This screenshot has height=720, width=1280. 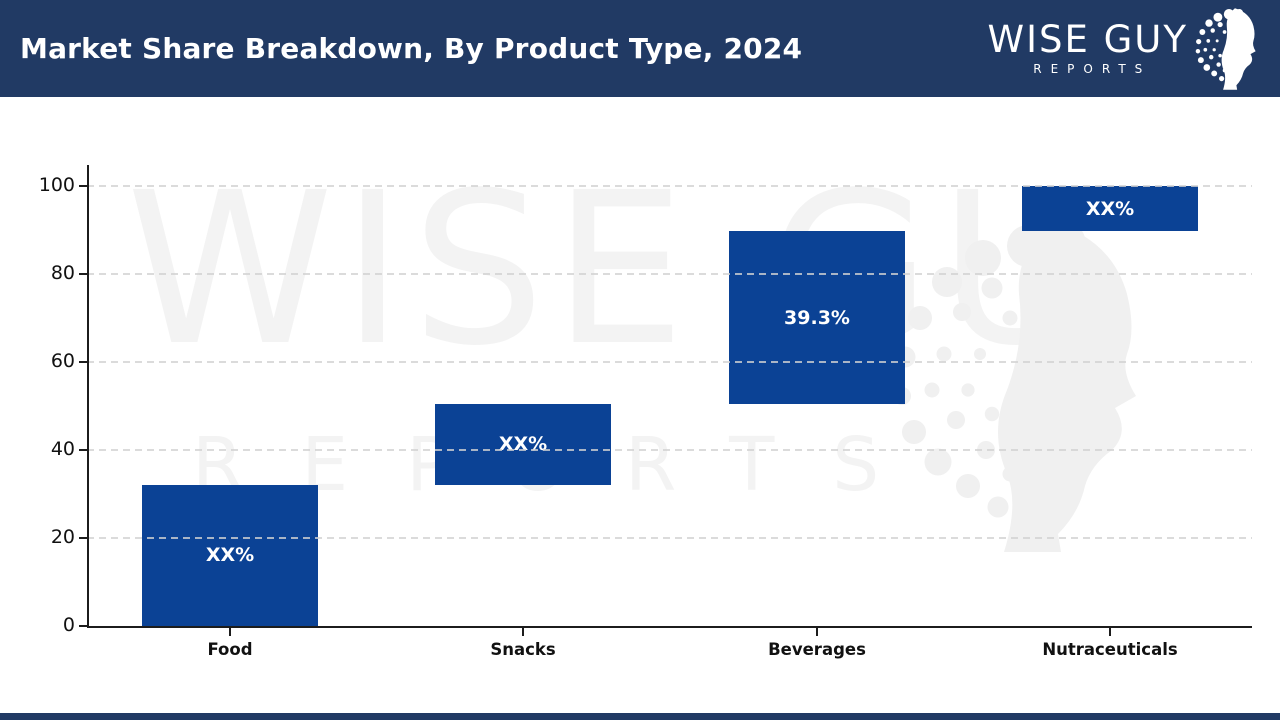 I want to click on wiseguy-logo: WISE GUY REPORTS, so click(x=1127, y=48).